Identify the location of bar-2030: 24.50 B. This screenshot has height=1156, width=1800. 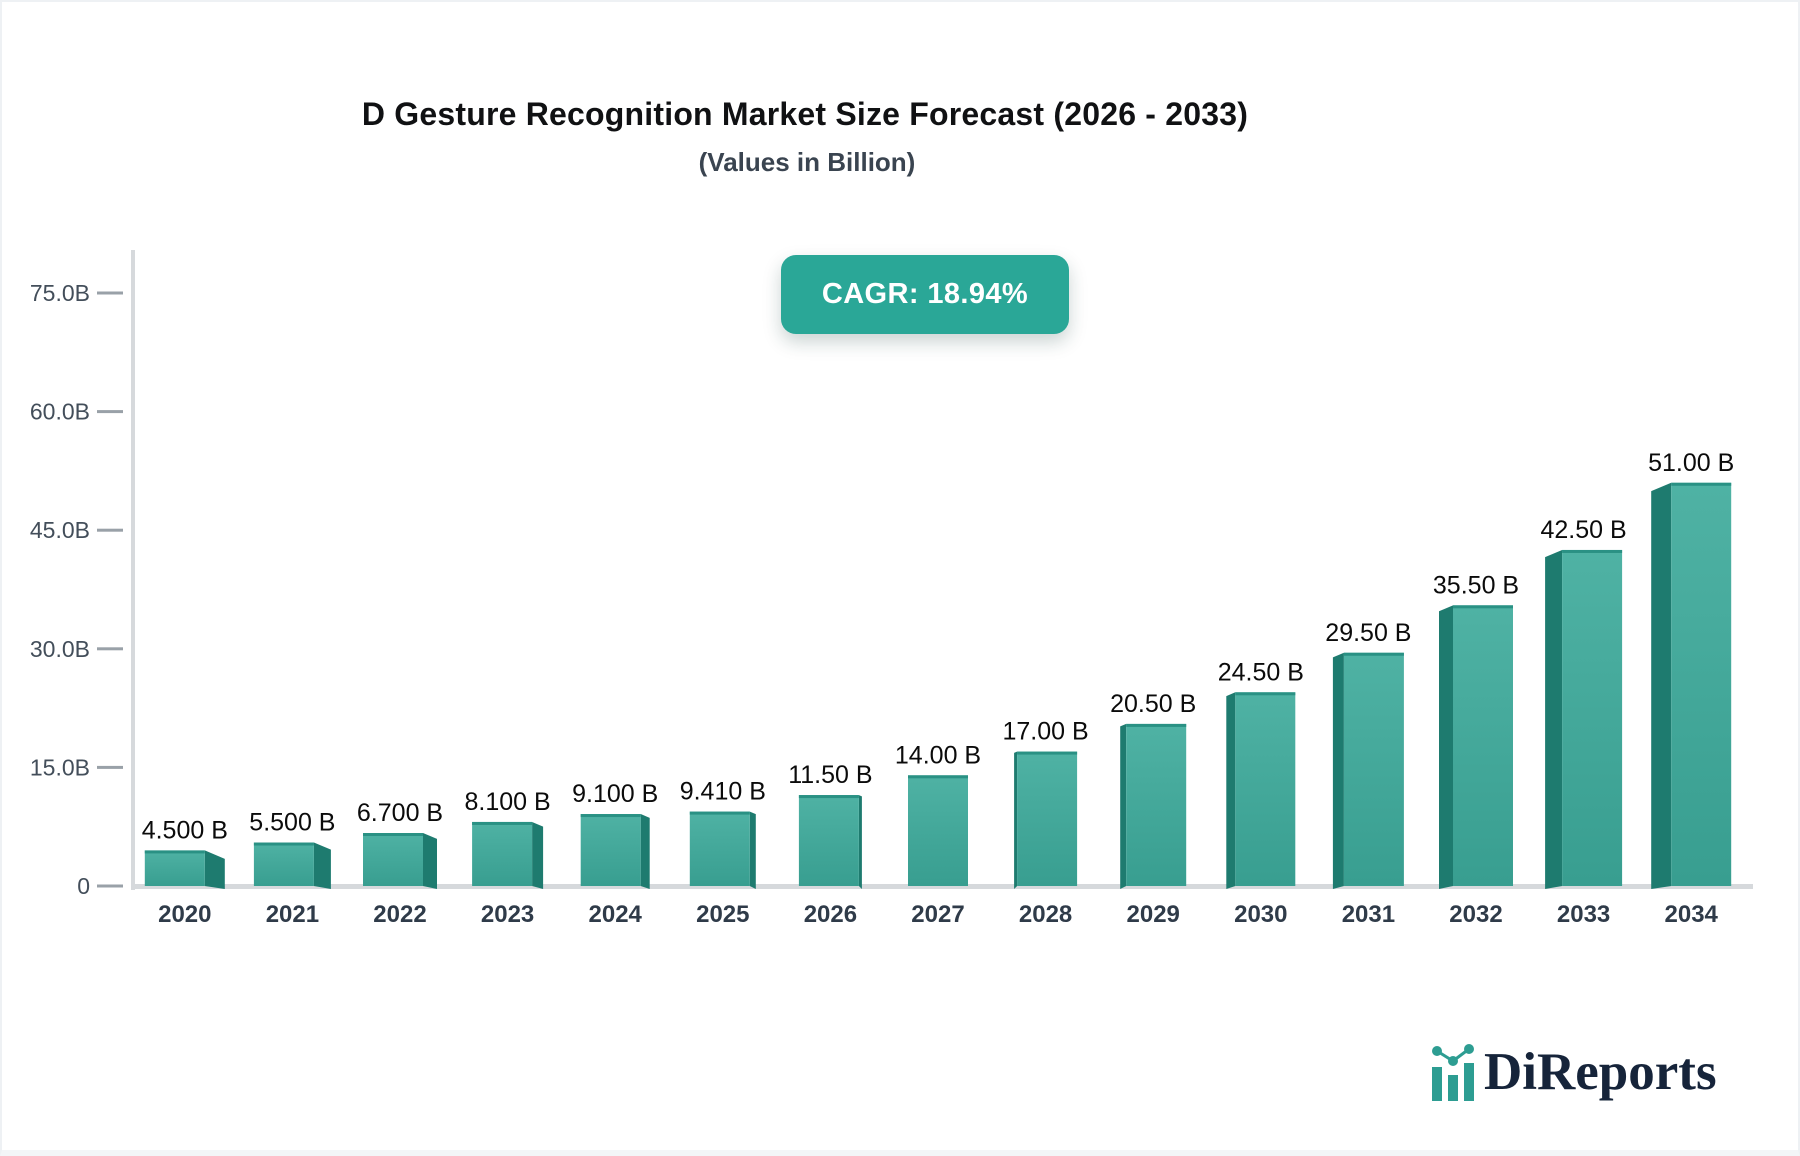
(1261, 773).